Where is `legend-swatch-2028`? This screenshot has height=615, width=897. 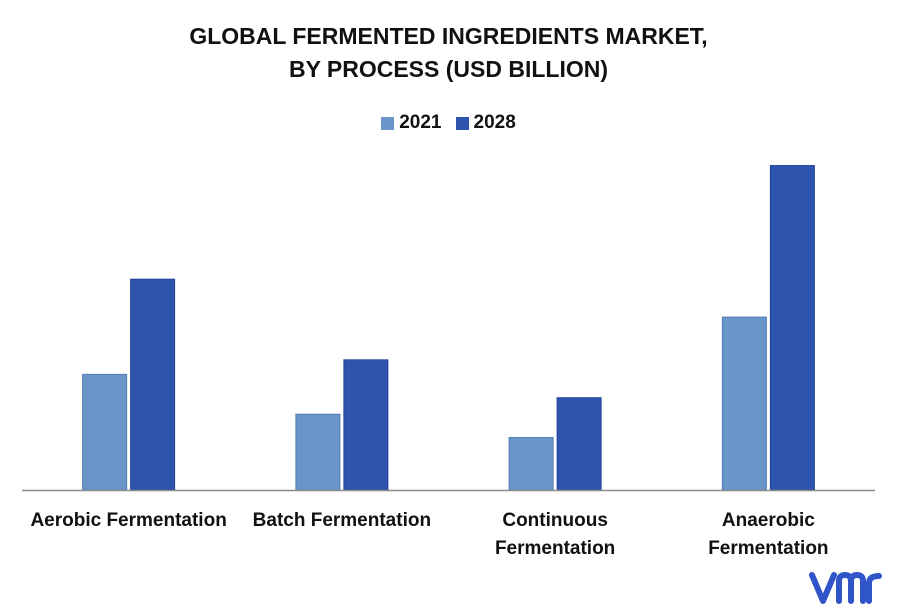
legend-swatch-2028 is located at coordinates (462, 123).